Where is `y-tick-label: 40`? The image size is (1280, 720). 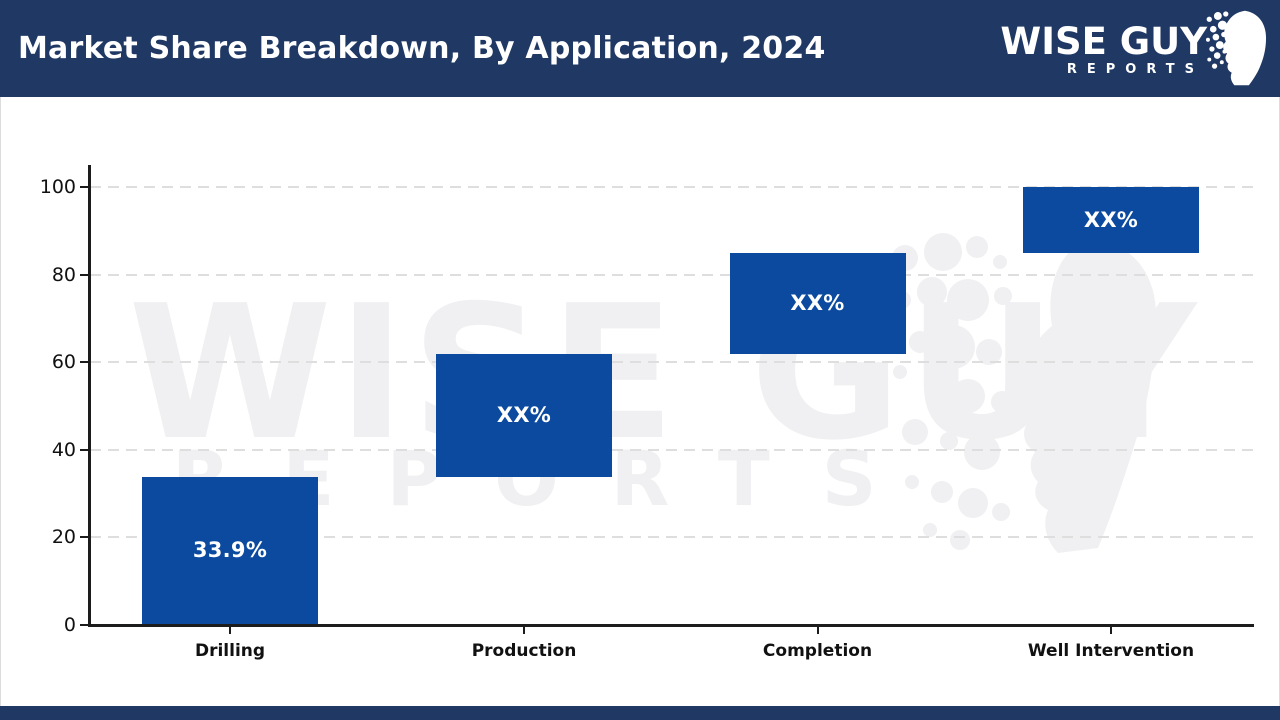
y-tick-label: 40 is located at coordinates (63, 449).